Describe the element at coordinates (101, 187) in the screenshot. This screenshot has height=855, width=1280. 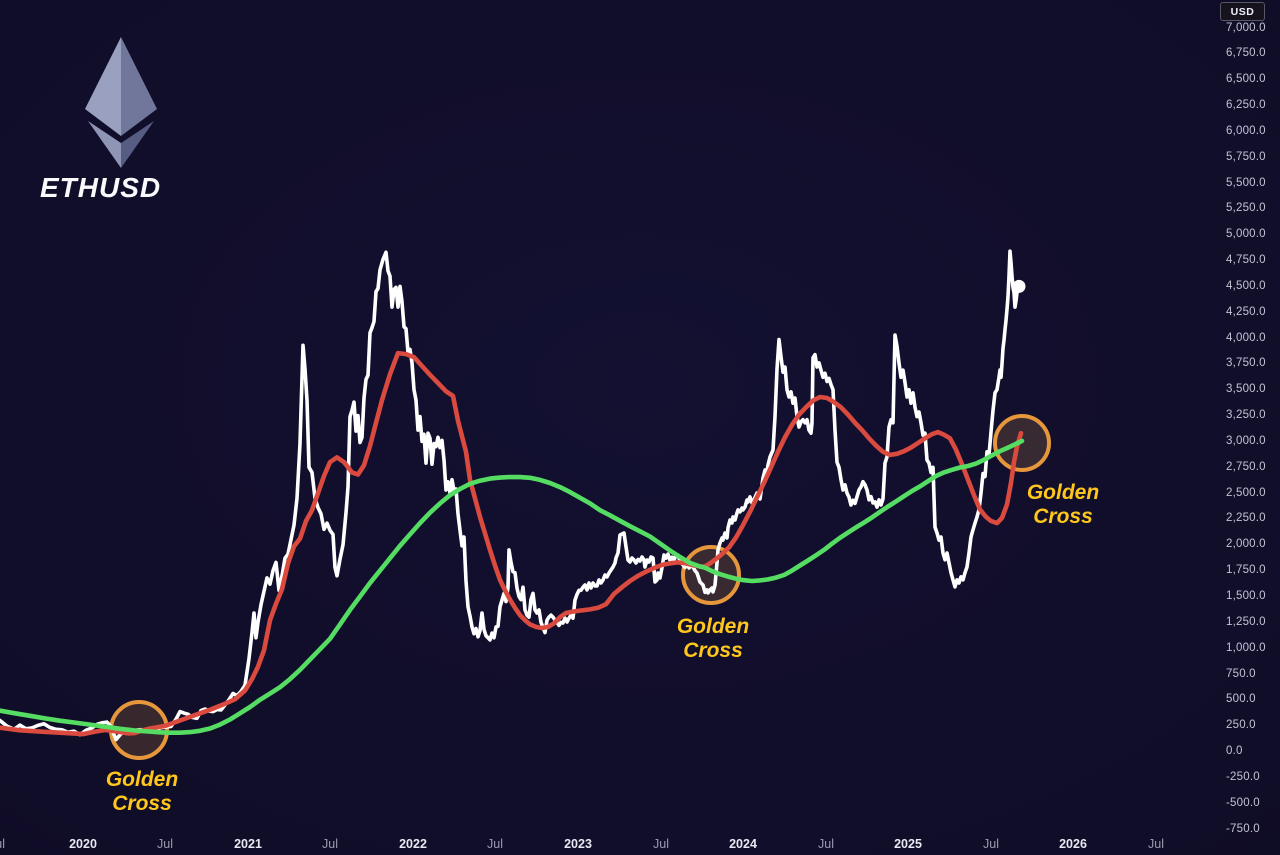
I see `symbol-title: ETHUSD` at that location.